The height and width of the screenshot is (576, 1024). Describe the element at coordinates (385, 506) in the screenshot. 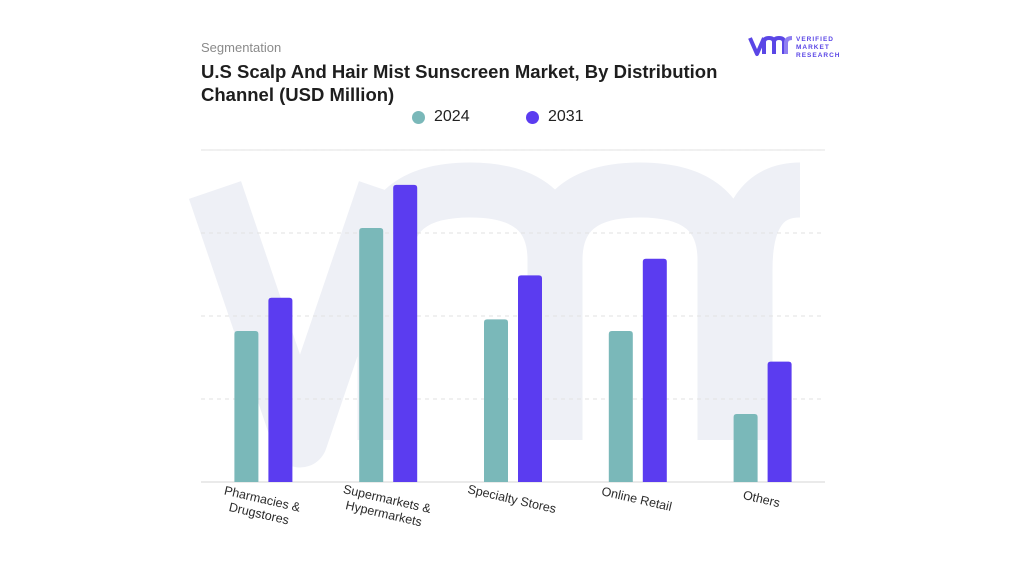

I see `x-tick-label: Supermarkets &Hypermarkets` at that location.